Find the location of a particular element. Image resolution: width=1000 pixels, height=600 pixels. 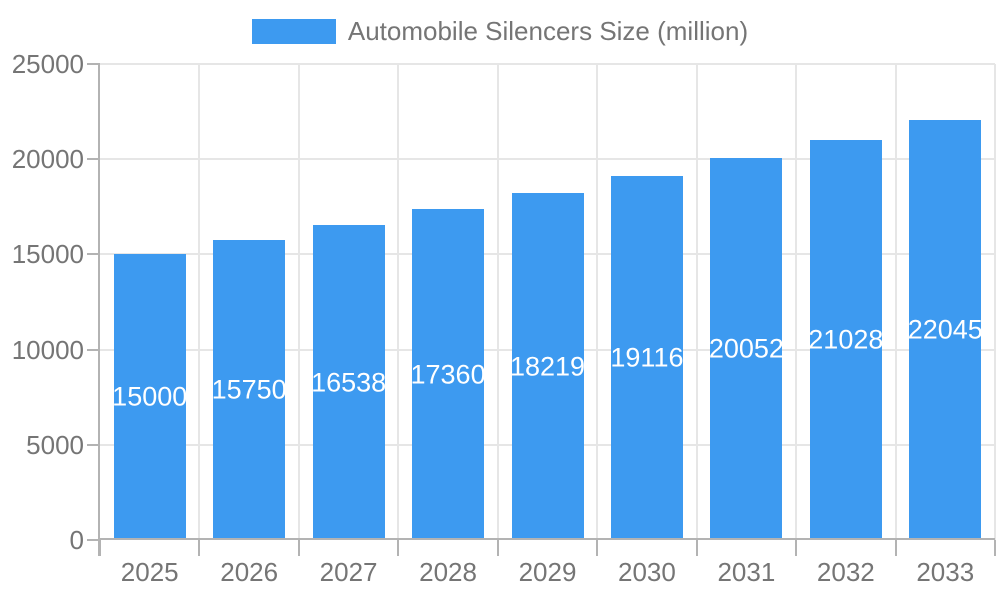

bar-value-label: 18219 is located at coordinates (547, 366).